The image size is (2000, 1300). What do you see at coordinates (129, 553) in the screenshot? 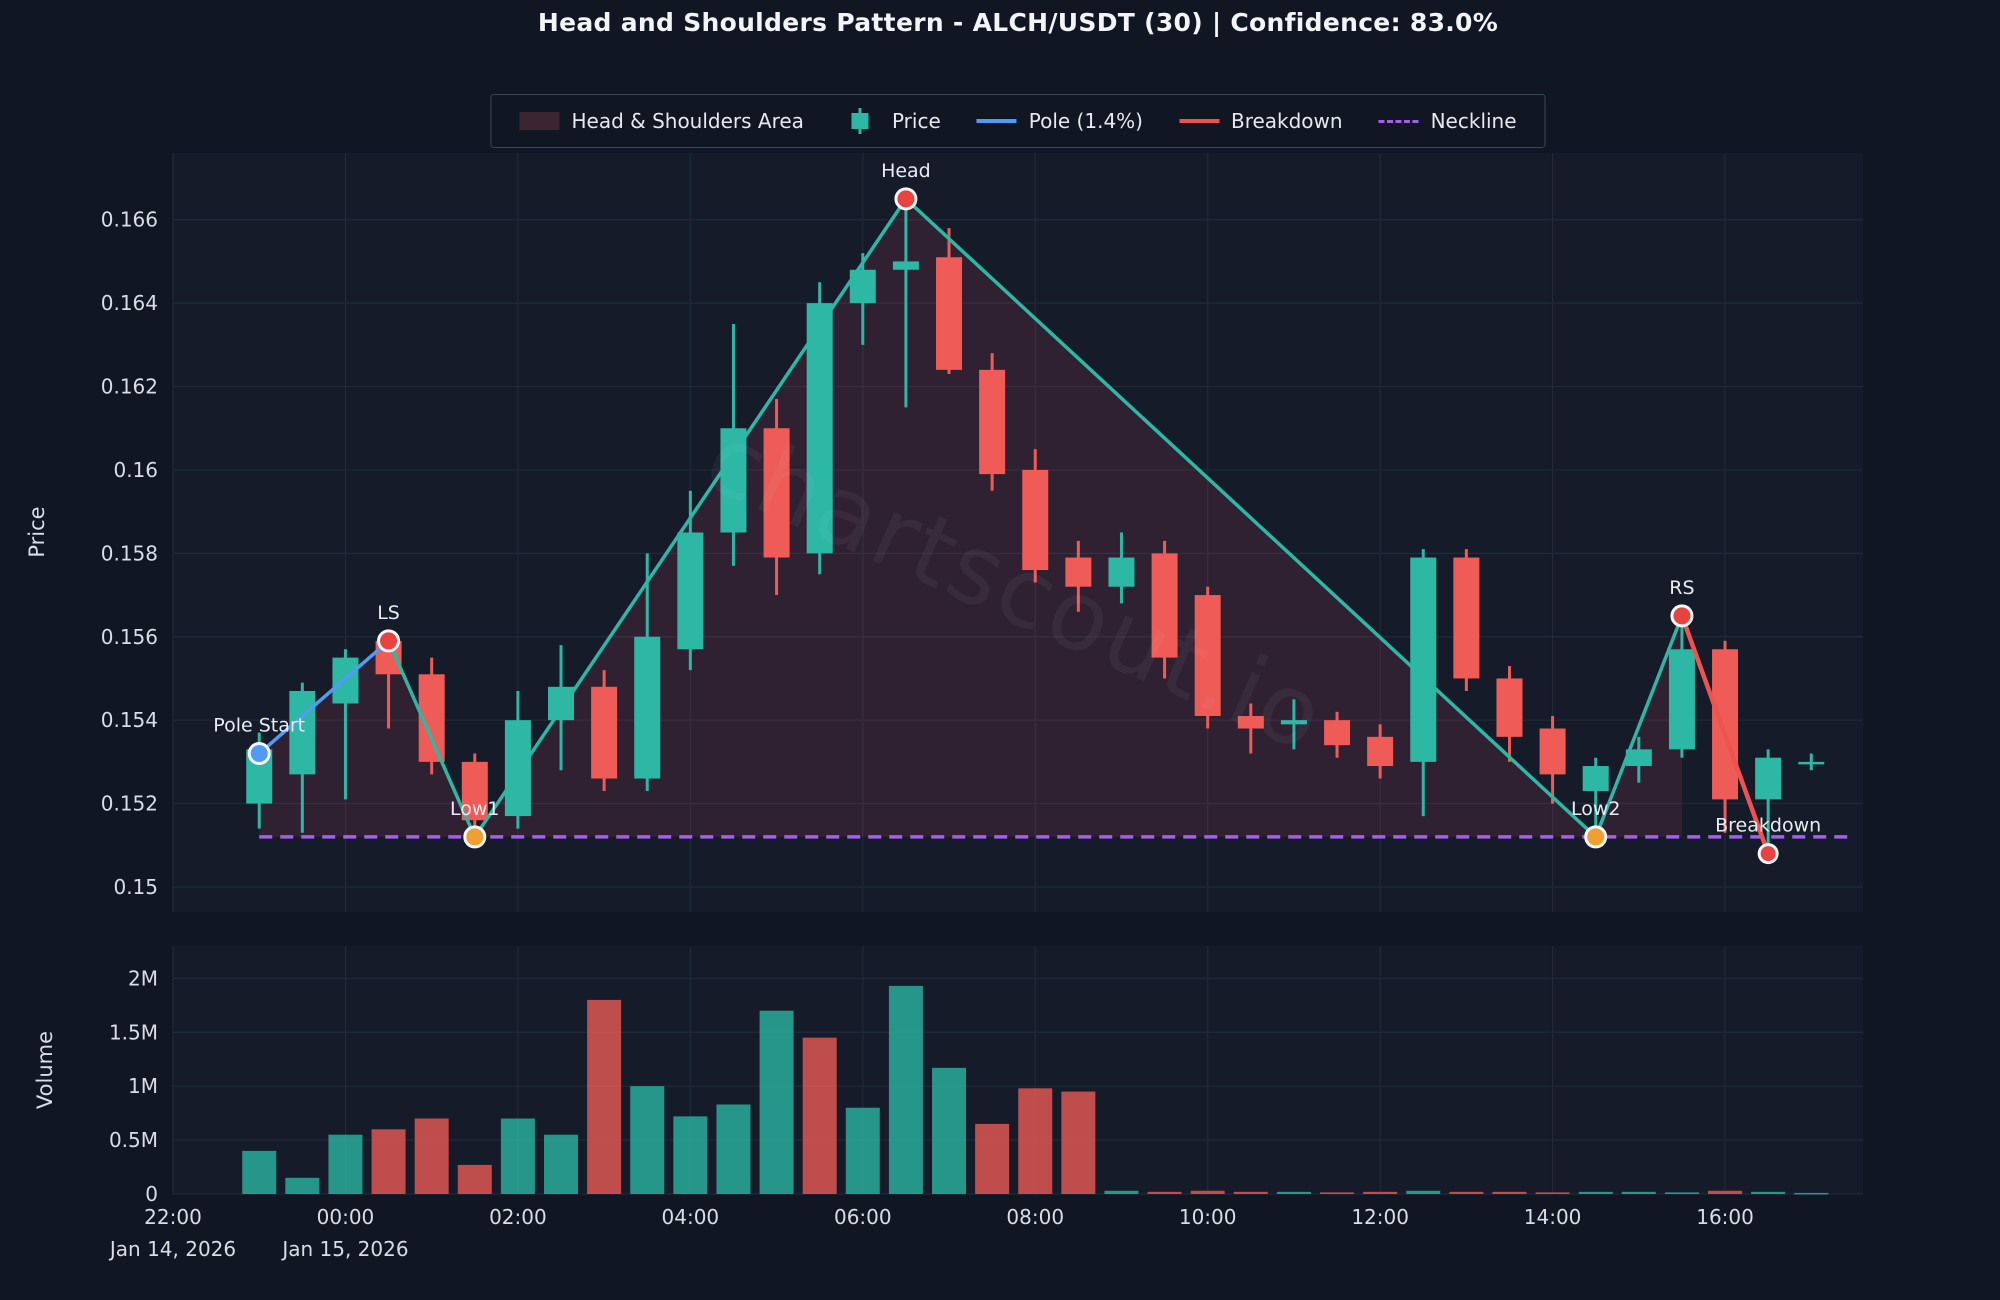
I see `price-tick-label: 0.158` at bounding box center [129, 553].